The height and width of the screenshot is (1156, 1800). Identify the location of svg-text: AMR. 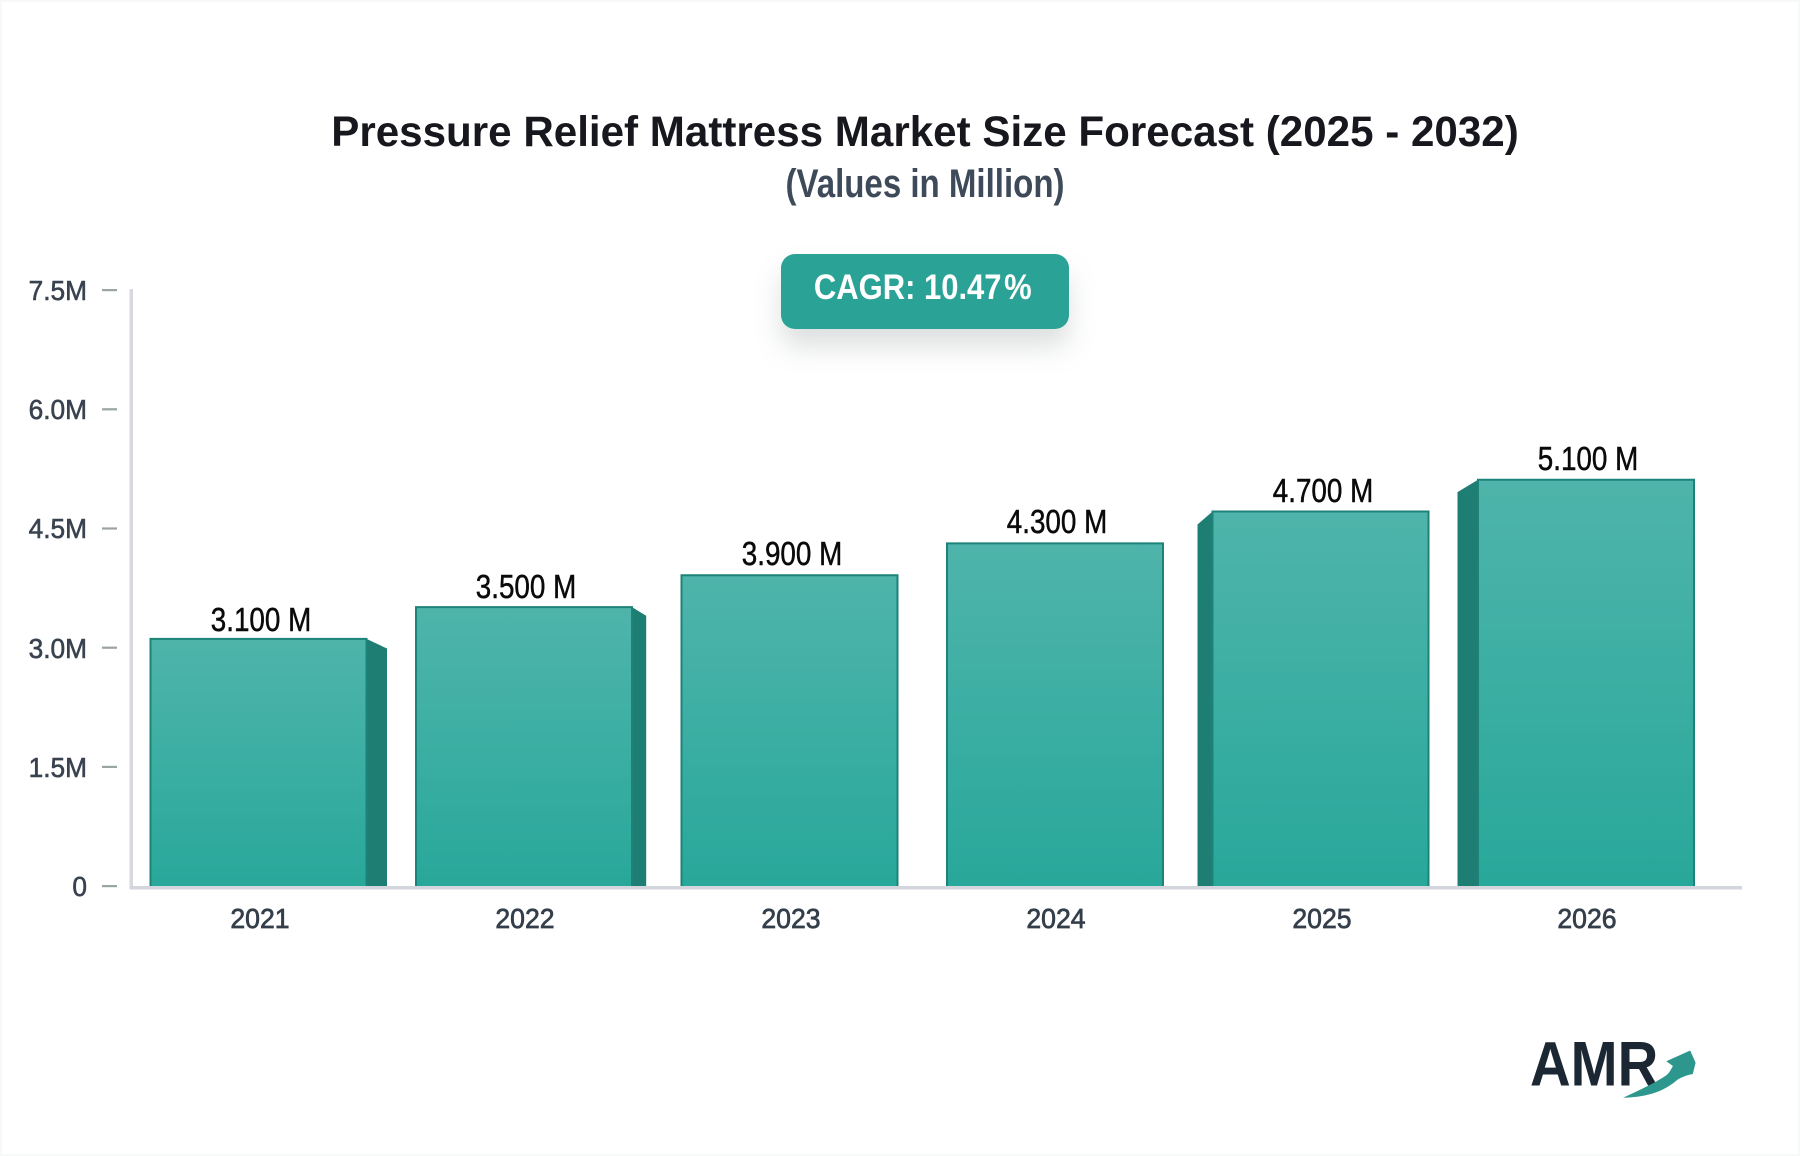
(1594, 1065).